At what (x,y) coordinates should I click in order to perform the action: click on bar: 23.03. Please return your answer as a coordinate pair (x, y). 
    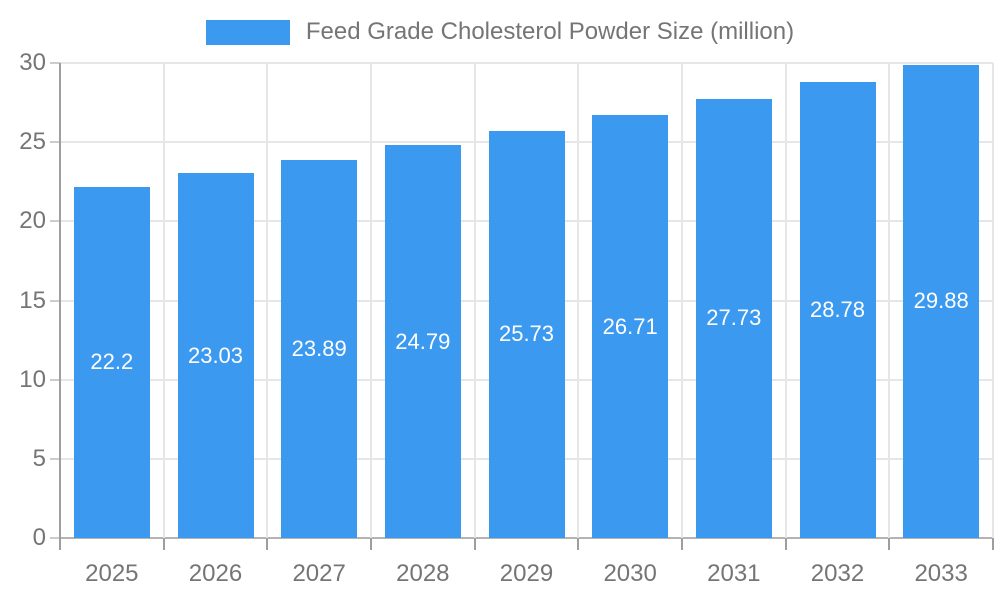
    Looking at the image, I should click on (215, 355).